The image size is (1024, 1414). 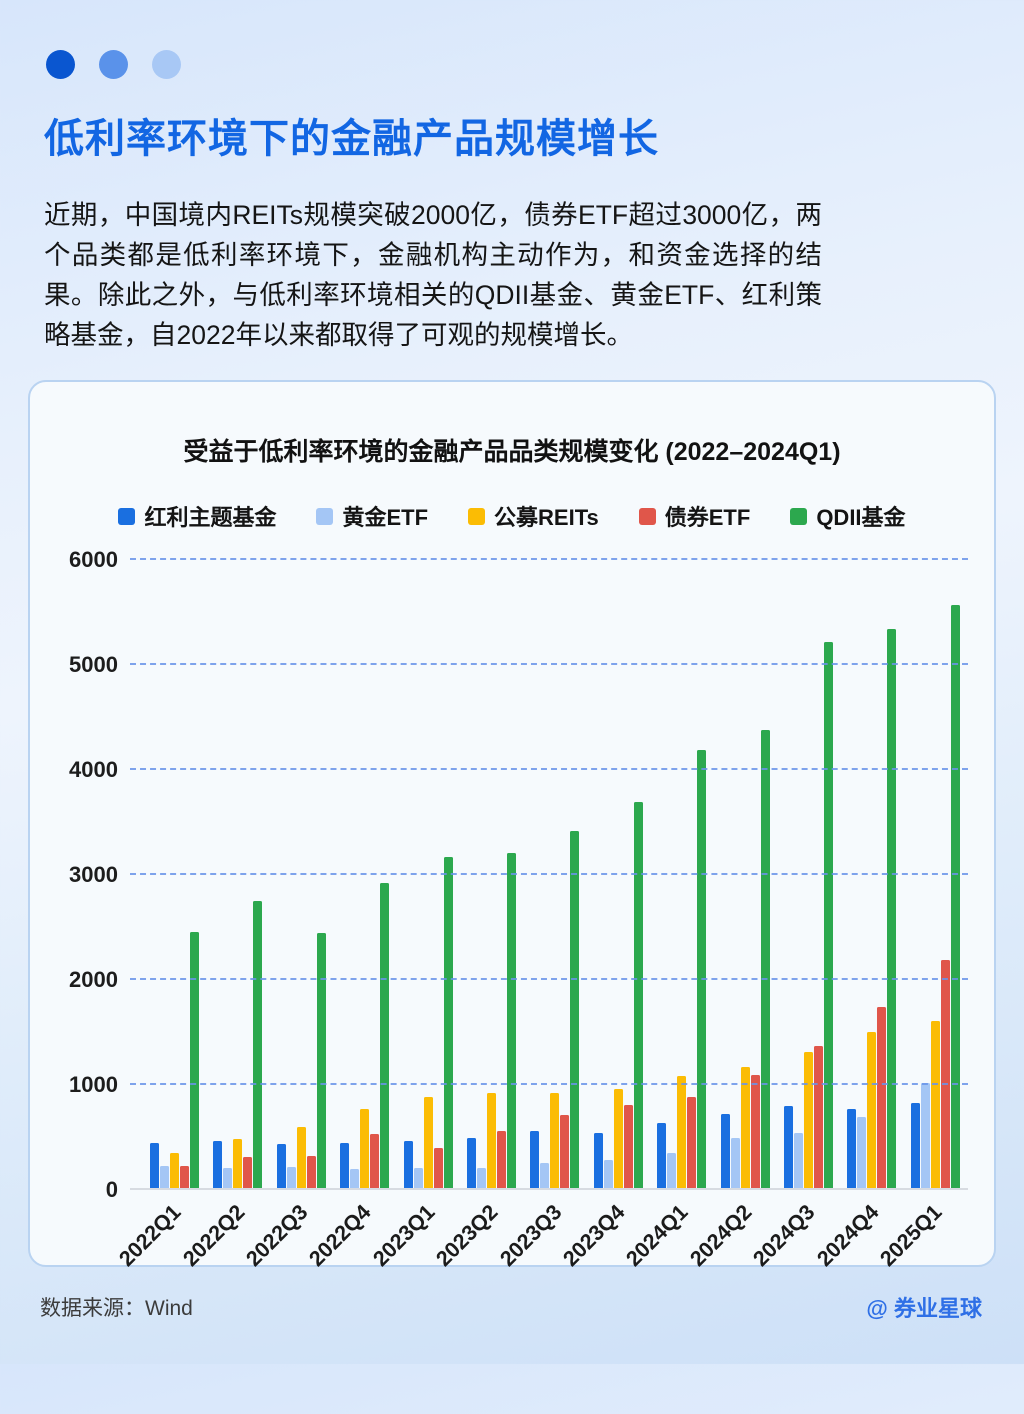 I want to click on bar-QDII基金-2024Q1, so click(x=702, y=970).